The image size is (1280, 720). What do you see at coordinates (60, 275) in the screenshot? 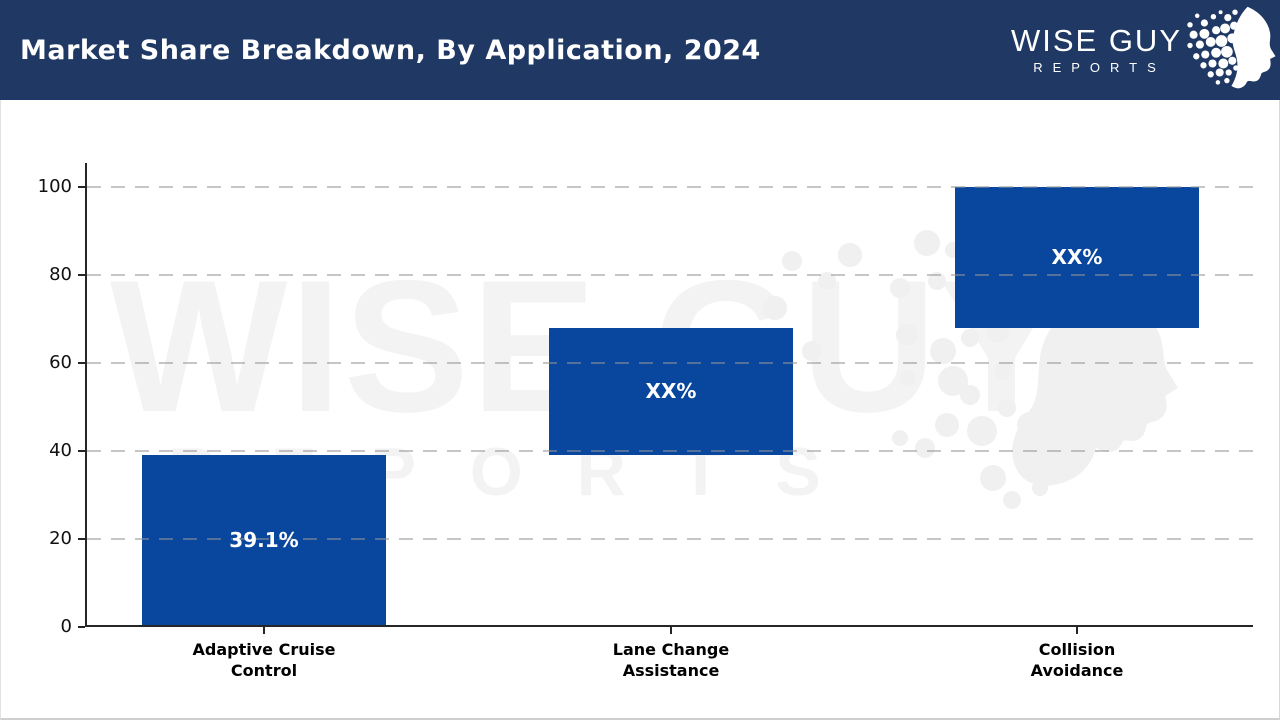
I see `y-tick-label: 80` at bounding box center [60, 275].